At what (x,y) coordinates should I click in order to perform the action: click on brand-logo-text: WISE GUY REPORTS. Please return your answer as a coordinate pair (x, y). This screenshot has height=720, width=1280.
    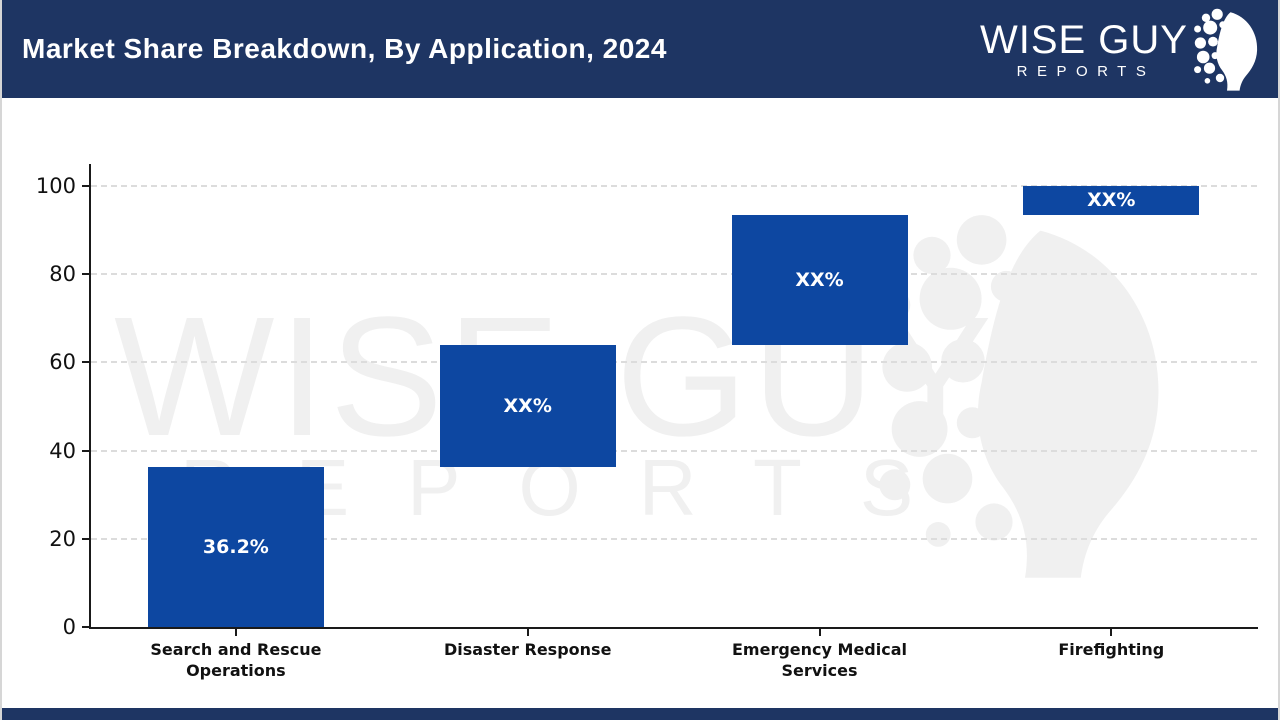
    Looking at the image, I should click on (1084, 49).